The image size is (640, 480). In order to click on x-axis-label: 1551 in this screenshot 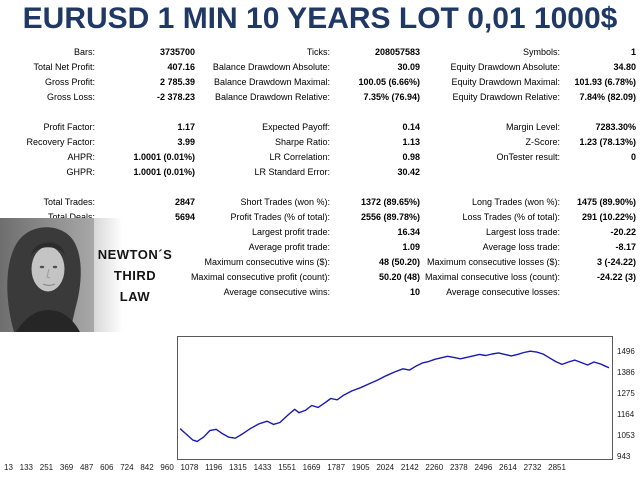, I will do `click(287, 467)`.